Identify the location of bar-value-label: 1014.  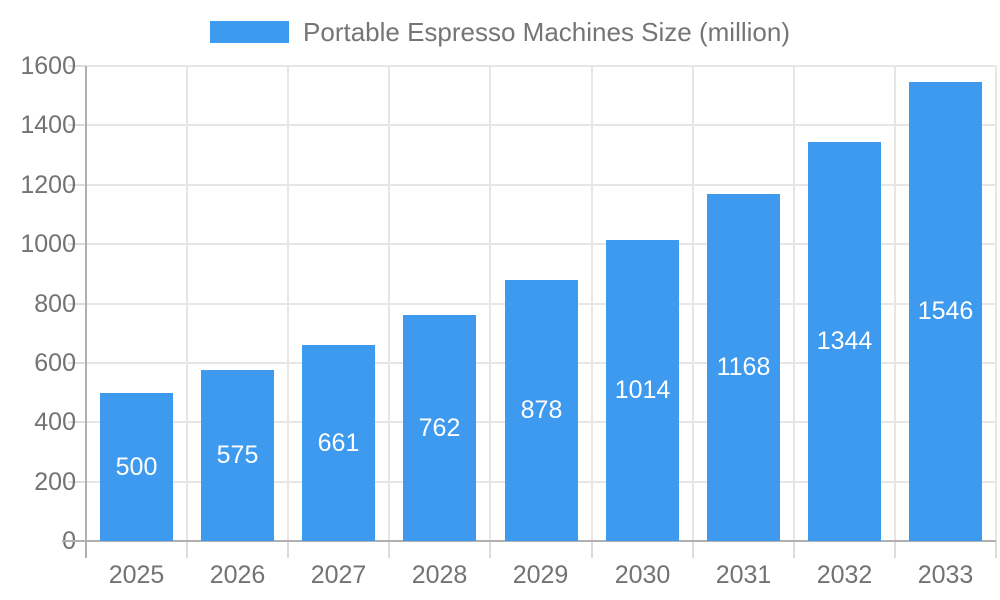
(642, 390).